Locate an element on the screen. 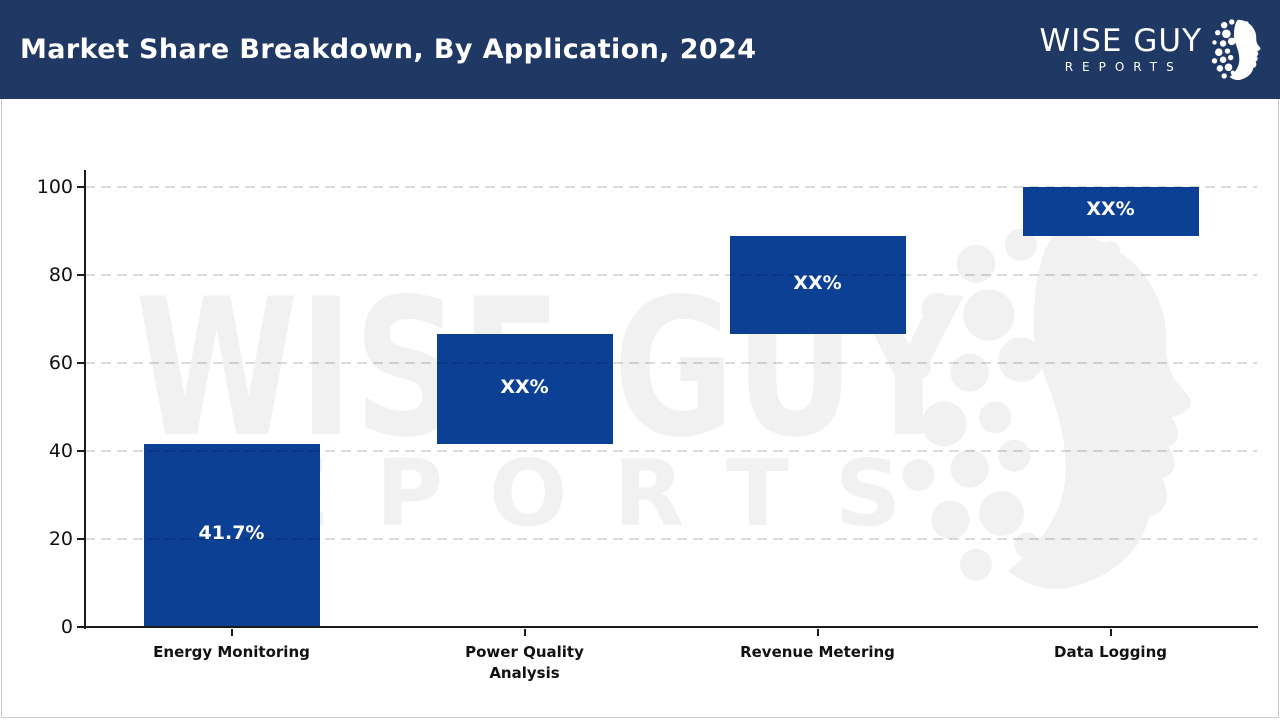  bar-data-logging is located at coordinates (1110, 211).